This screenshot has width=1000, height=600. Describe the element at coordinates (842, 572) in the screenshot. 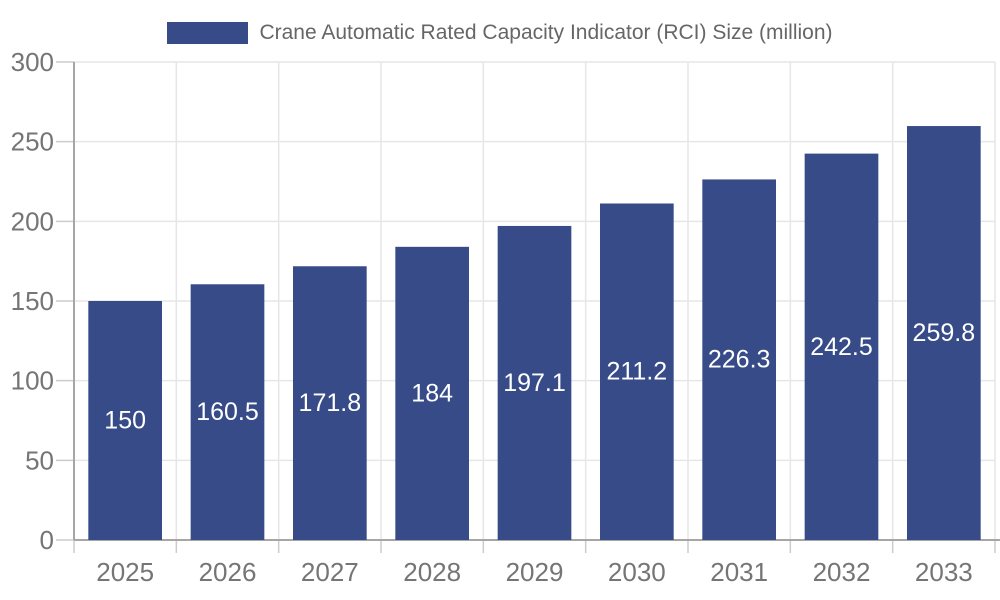

I see `x-axis-label: 2032` at that location.